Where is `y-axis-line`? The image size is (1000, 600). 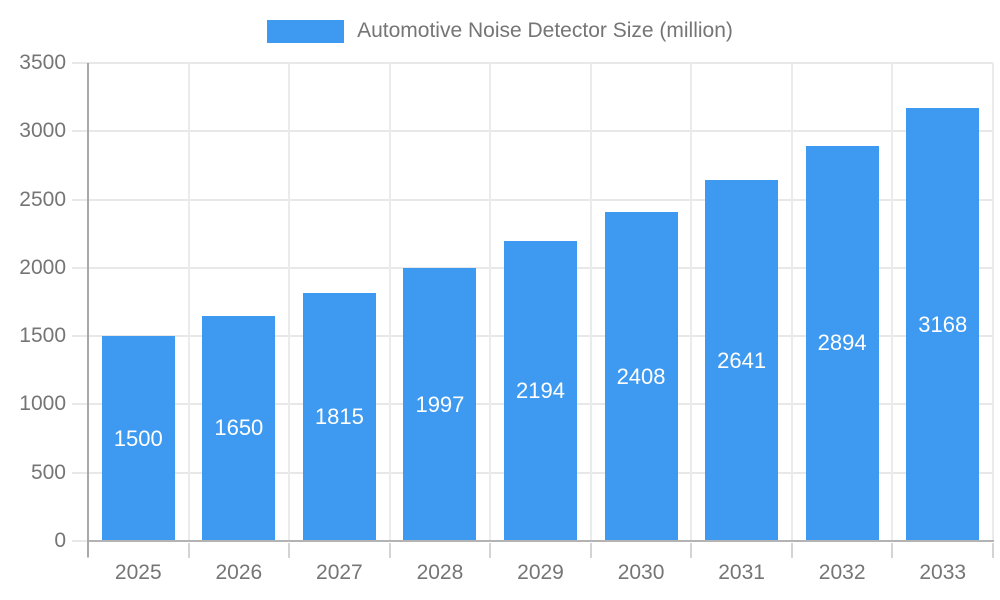
y-axis-line is located at coordinates (88, 310).